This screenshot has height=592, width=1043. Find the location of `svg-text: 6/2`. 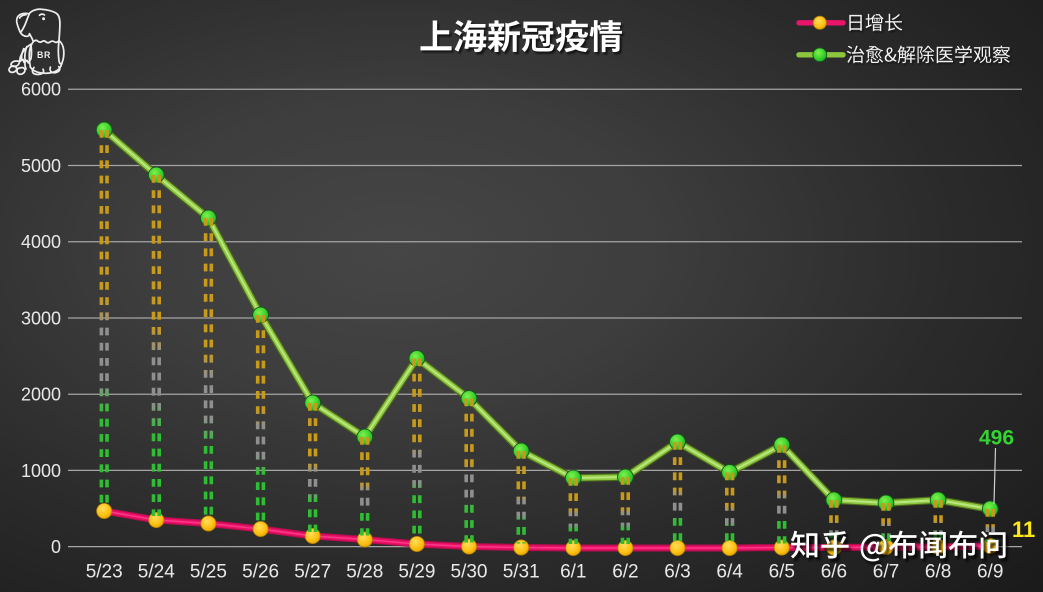

svg-text: 6/2 is located at coordinates (625, 572).